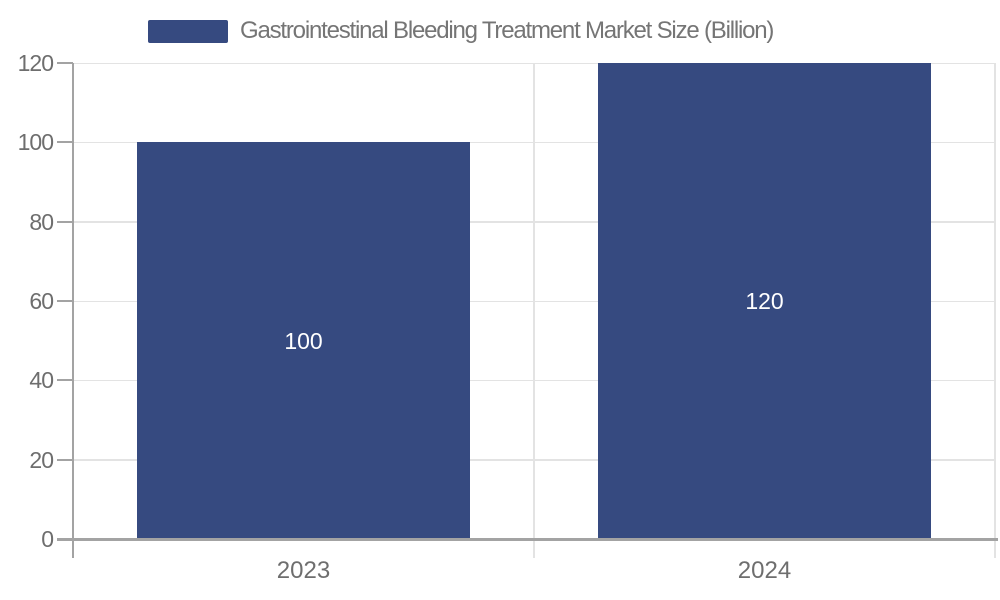  What do you see at coordinates (35, 63) in the screenshot?
I see `y-tick-label: 120` at bounding box center [35, 63].